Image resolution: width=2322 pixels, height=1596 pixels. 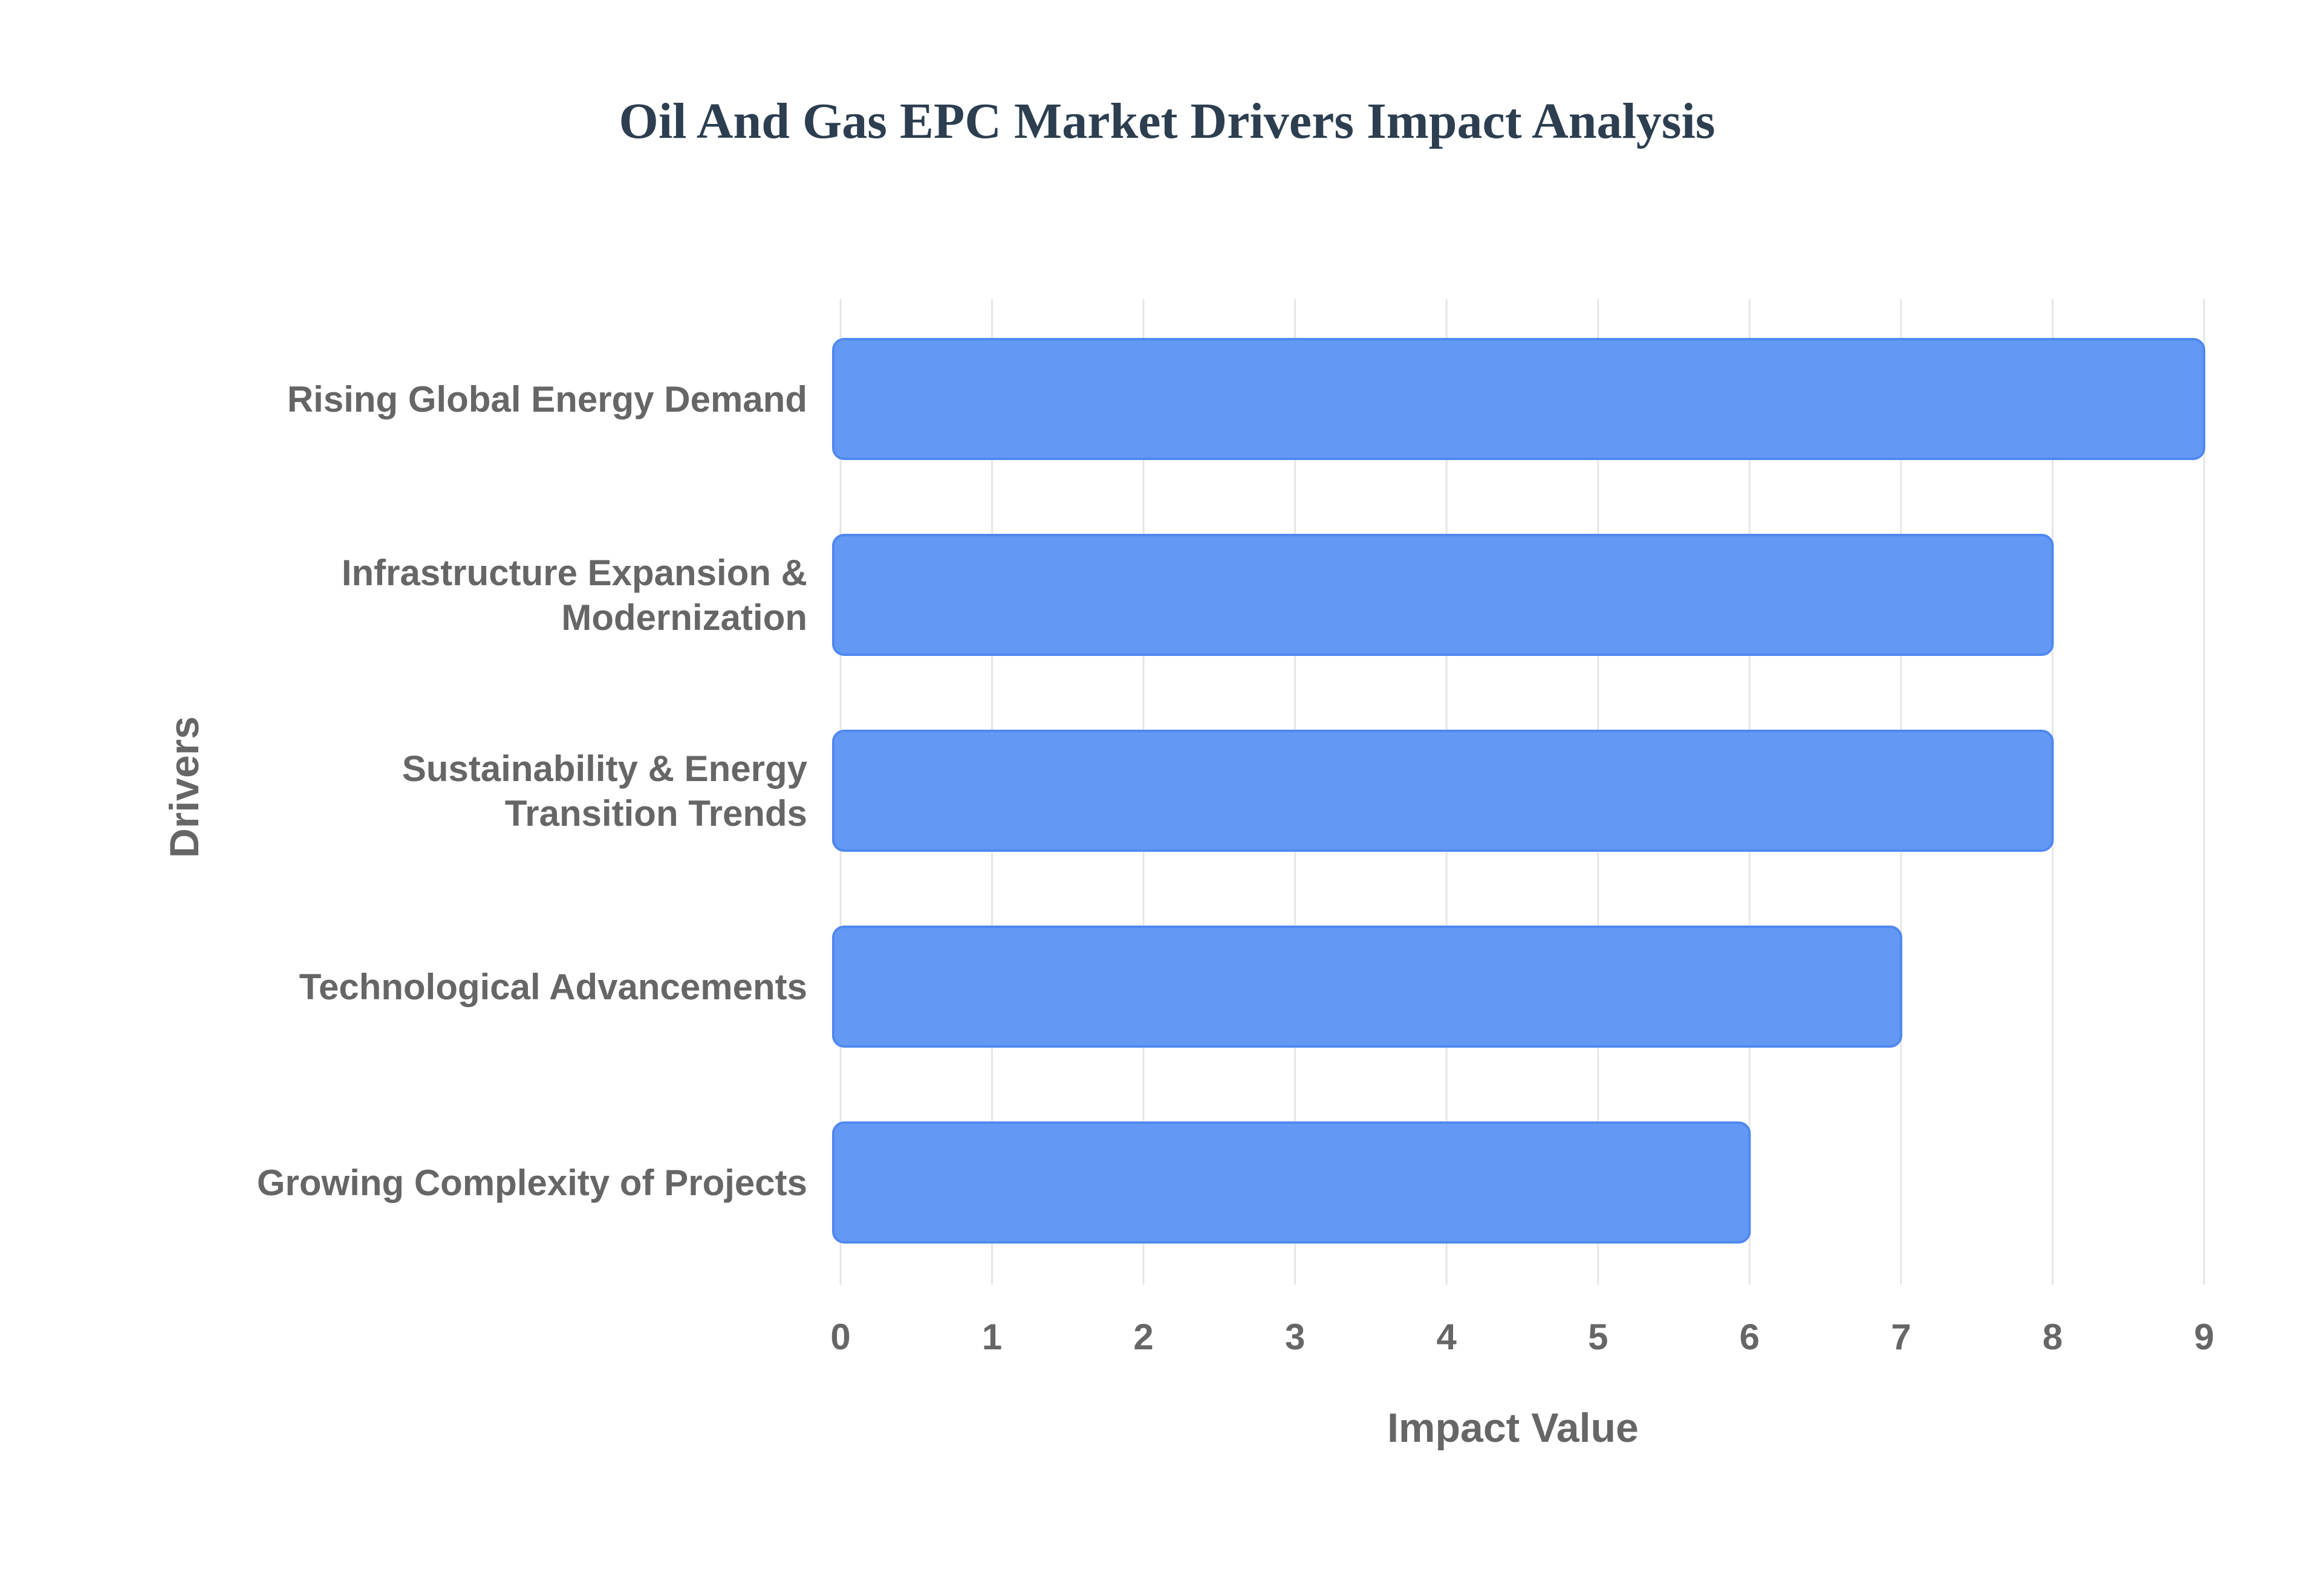 I want to click on x-tick-label: 5, so click(x=1598, y=1337).